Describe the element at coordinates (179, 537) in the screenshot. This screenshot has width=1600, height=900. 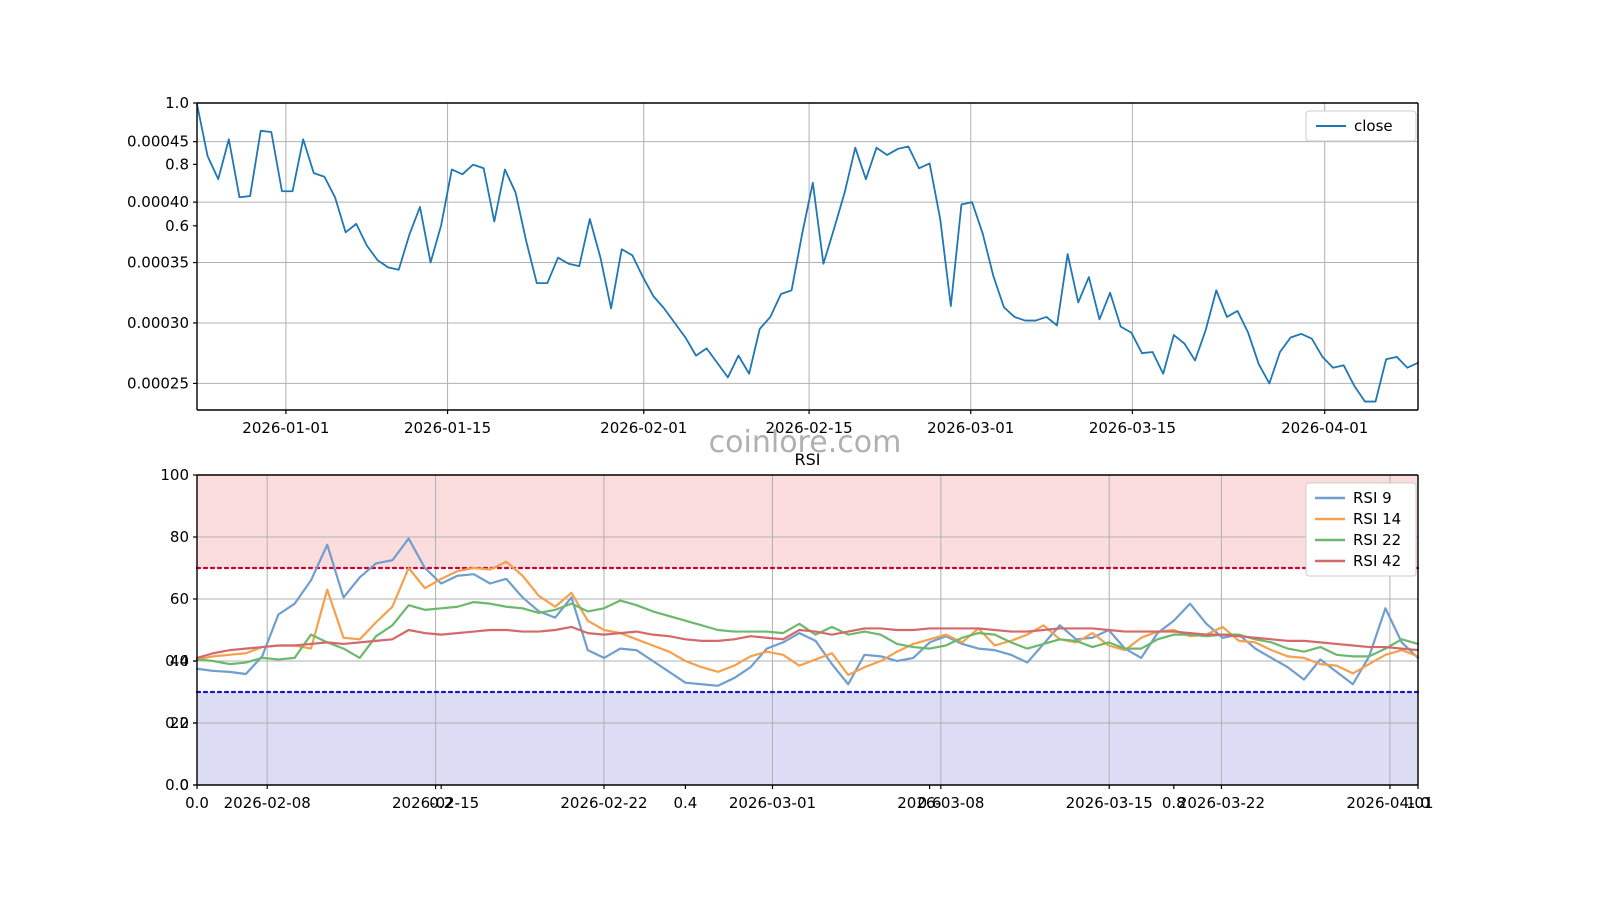
I see `rsi-ytick-label: 80` at that location.